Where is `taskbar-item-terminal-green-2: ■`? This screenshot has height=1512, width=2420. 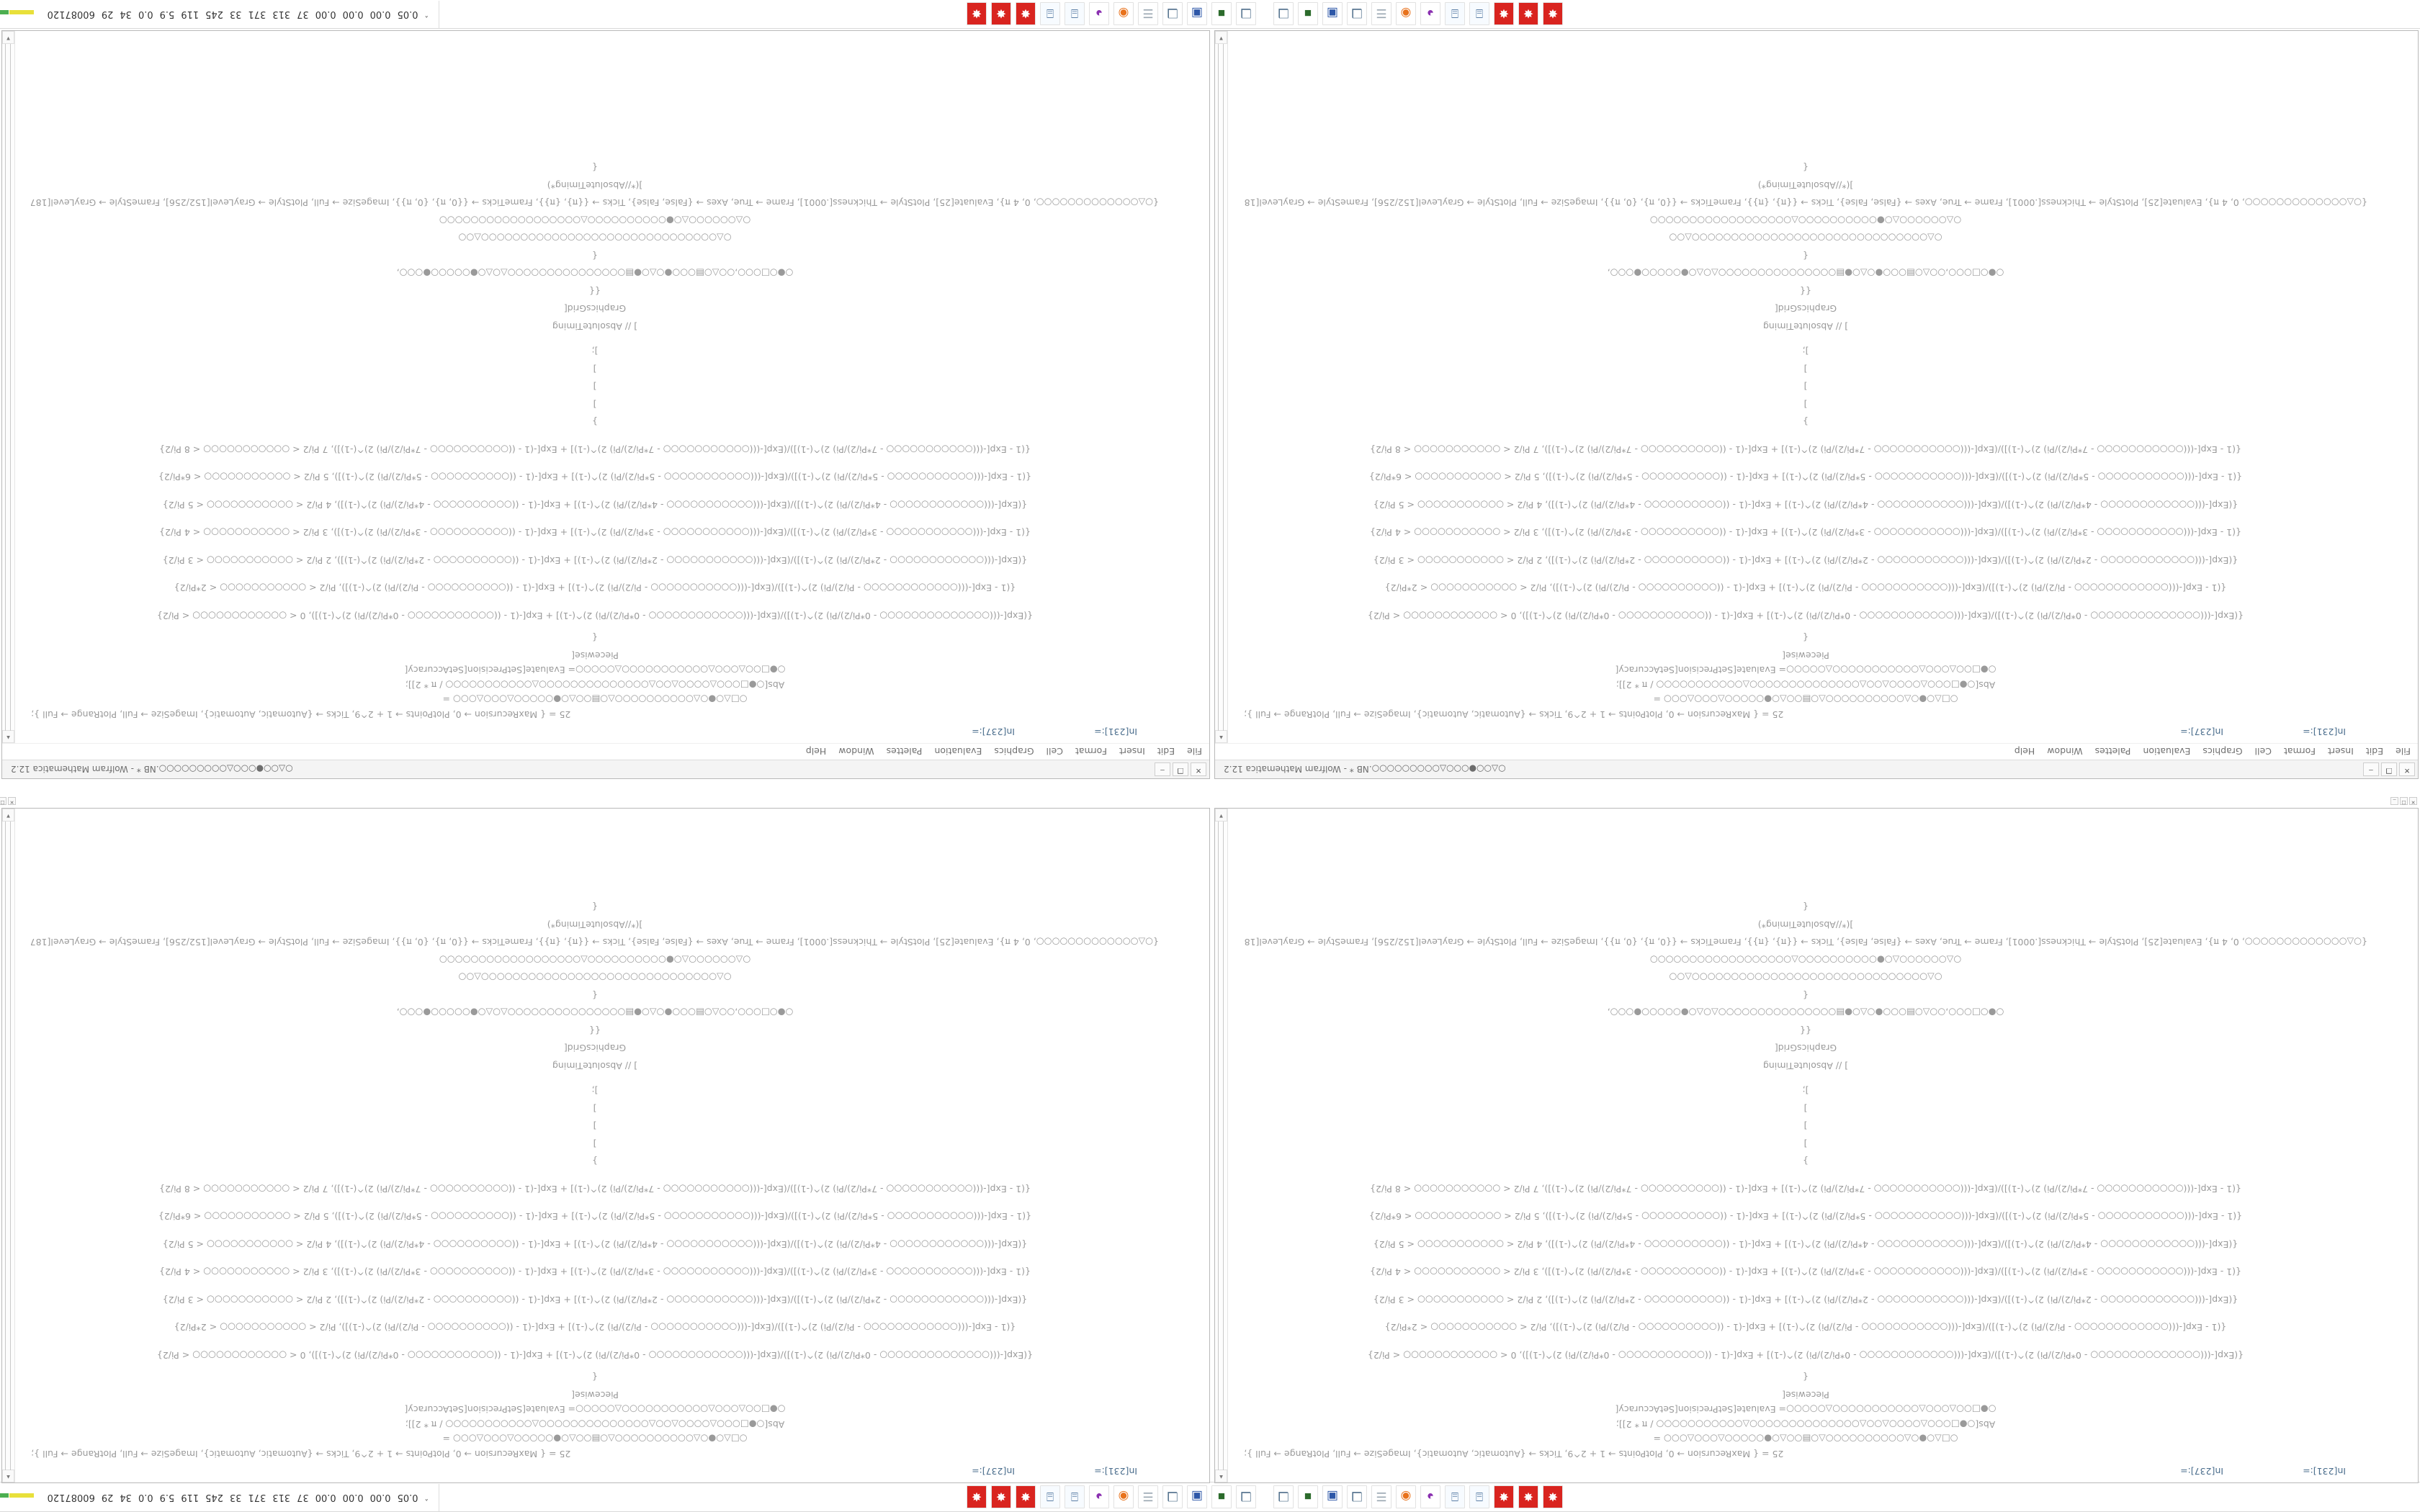 taskbar-item-terminal-green-2: ■ is located at coordinates (1221, 13).